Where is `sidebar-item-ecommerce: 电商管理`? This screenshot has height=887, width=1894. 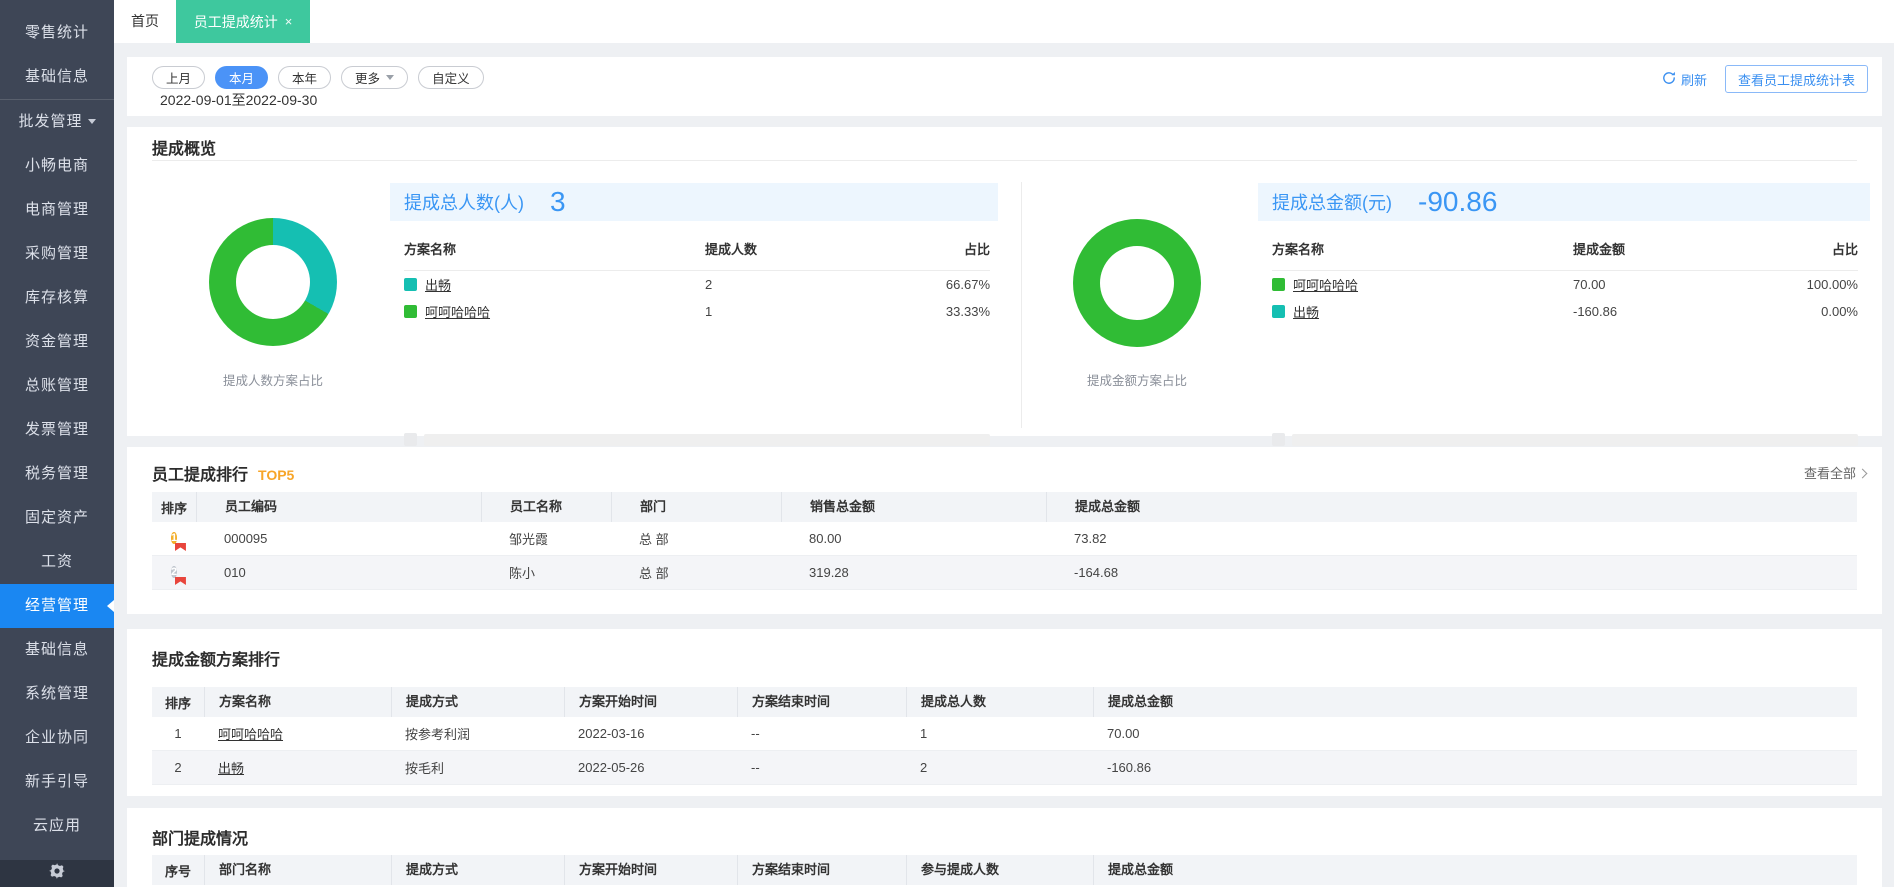 sidebar-item-ecommerce: 电商管理 is located at coordinates (56, 209).